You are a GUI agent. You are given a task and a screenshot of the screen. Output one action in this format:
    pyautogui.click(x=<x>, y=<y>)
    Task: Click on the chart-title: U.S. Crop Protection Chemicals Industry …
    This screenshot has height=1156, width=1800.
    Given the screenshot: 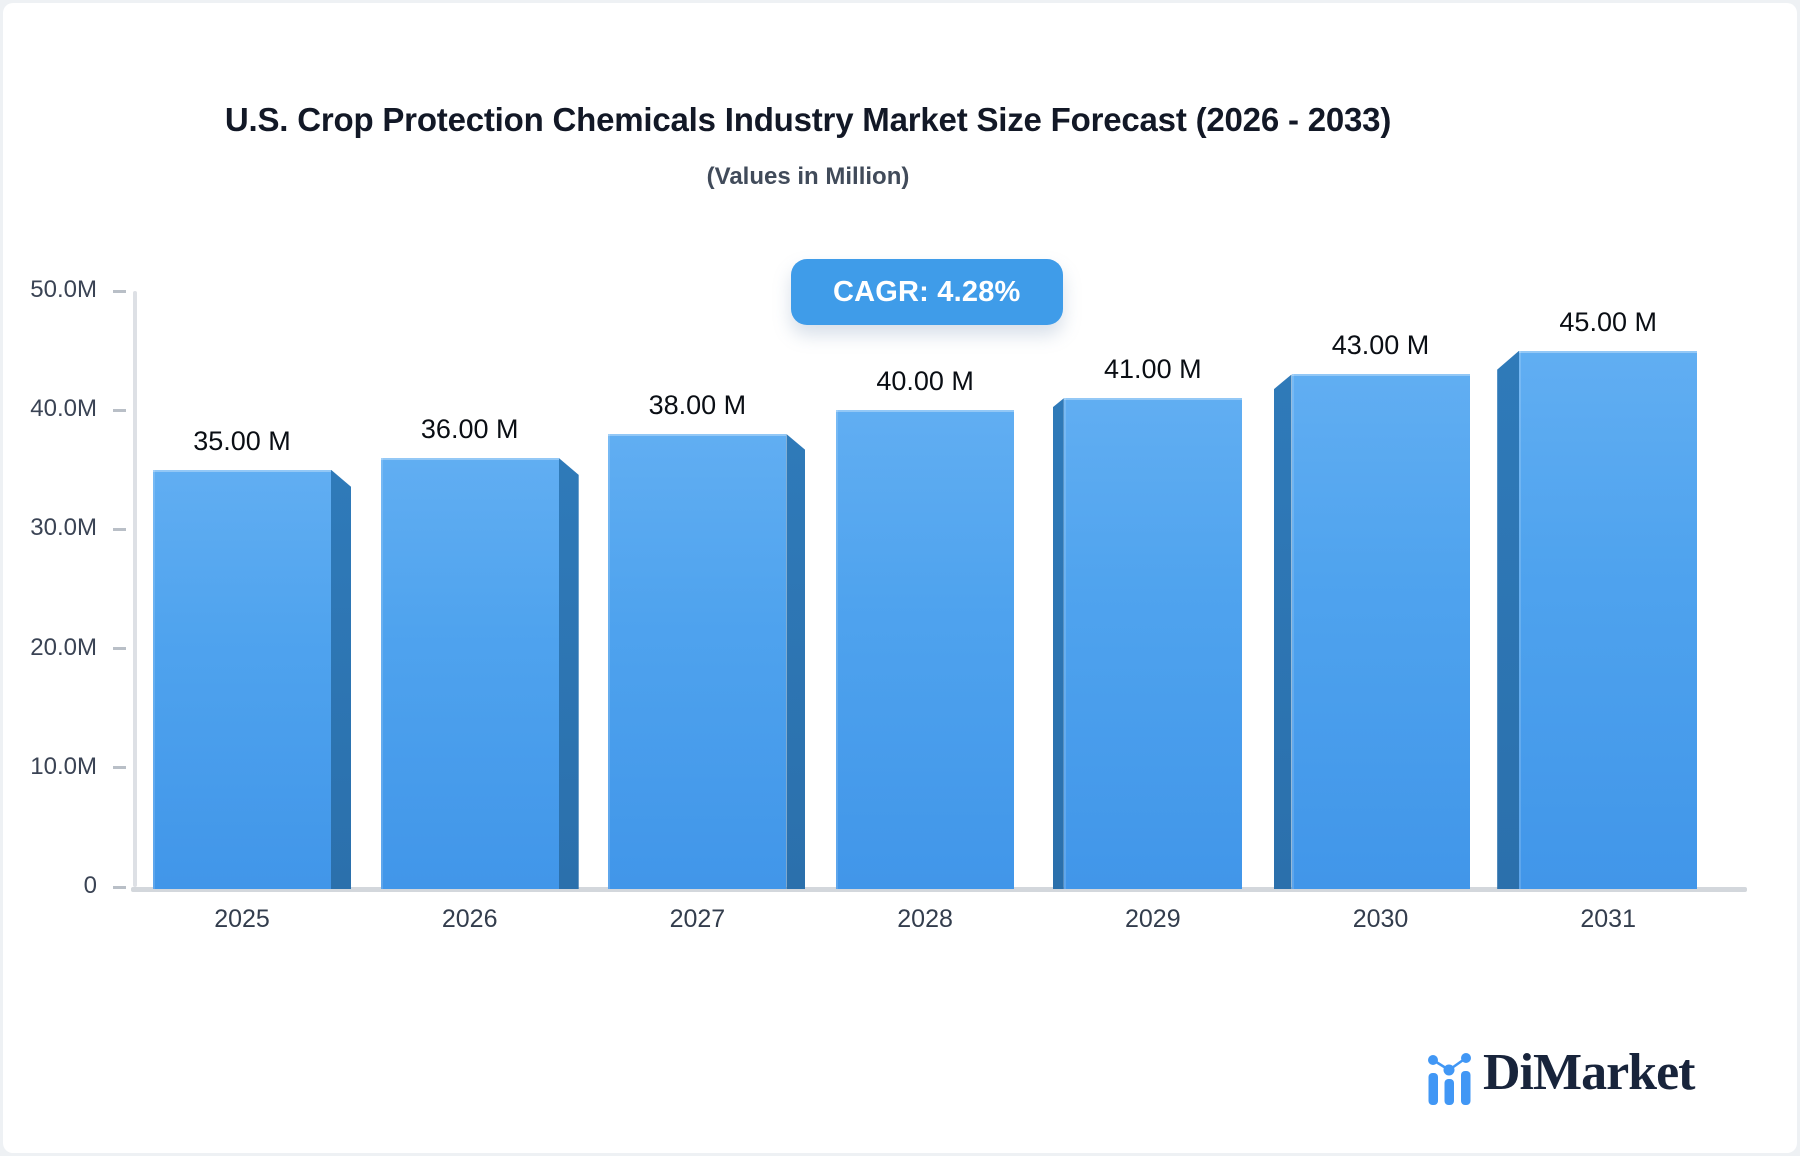 What is the action you would take?
    pyautogui.click(x=808, y=119)
    